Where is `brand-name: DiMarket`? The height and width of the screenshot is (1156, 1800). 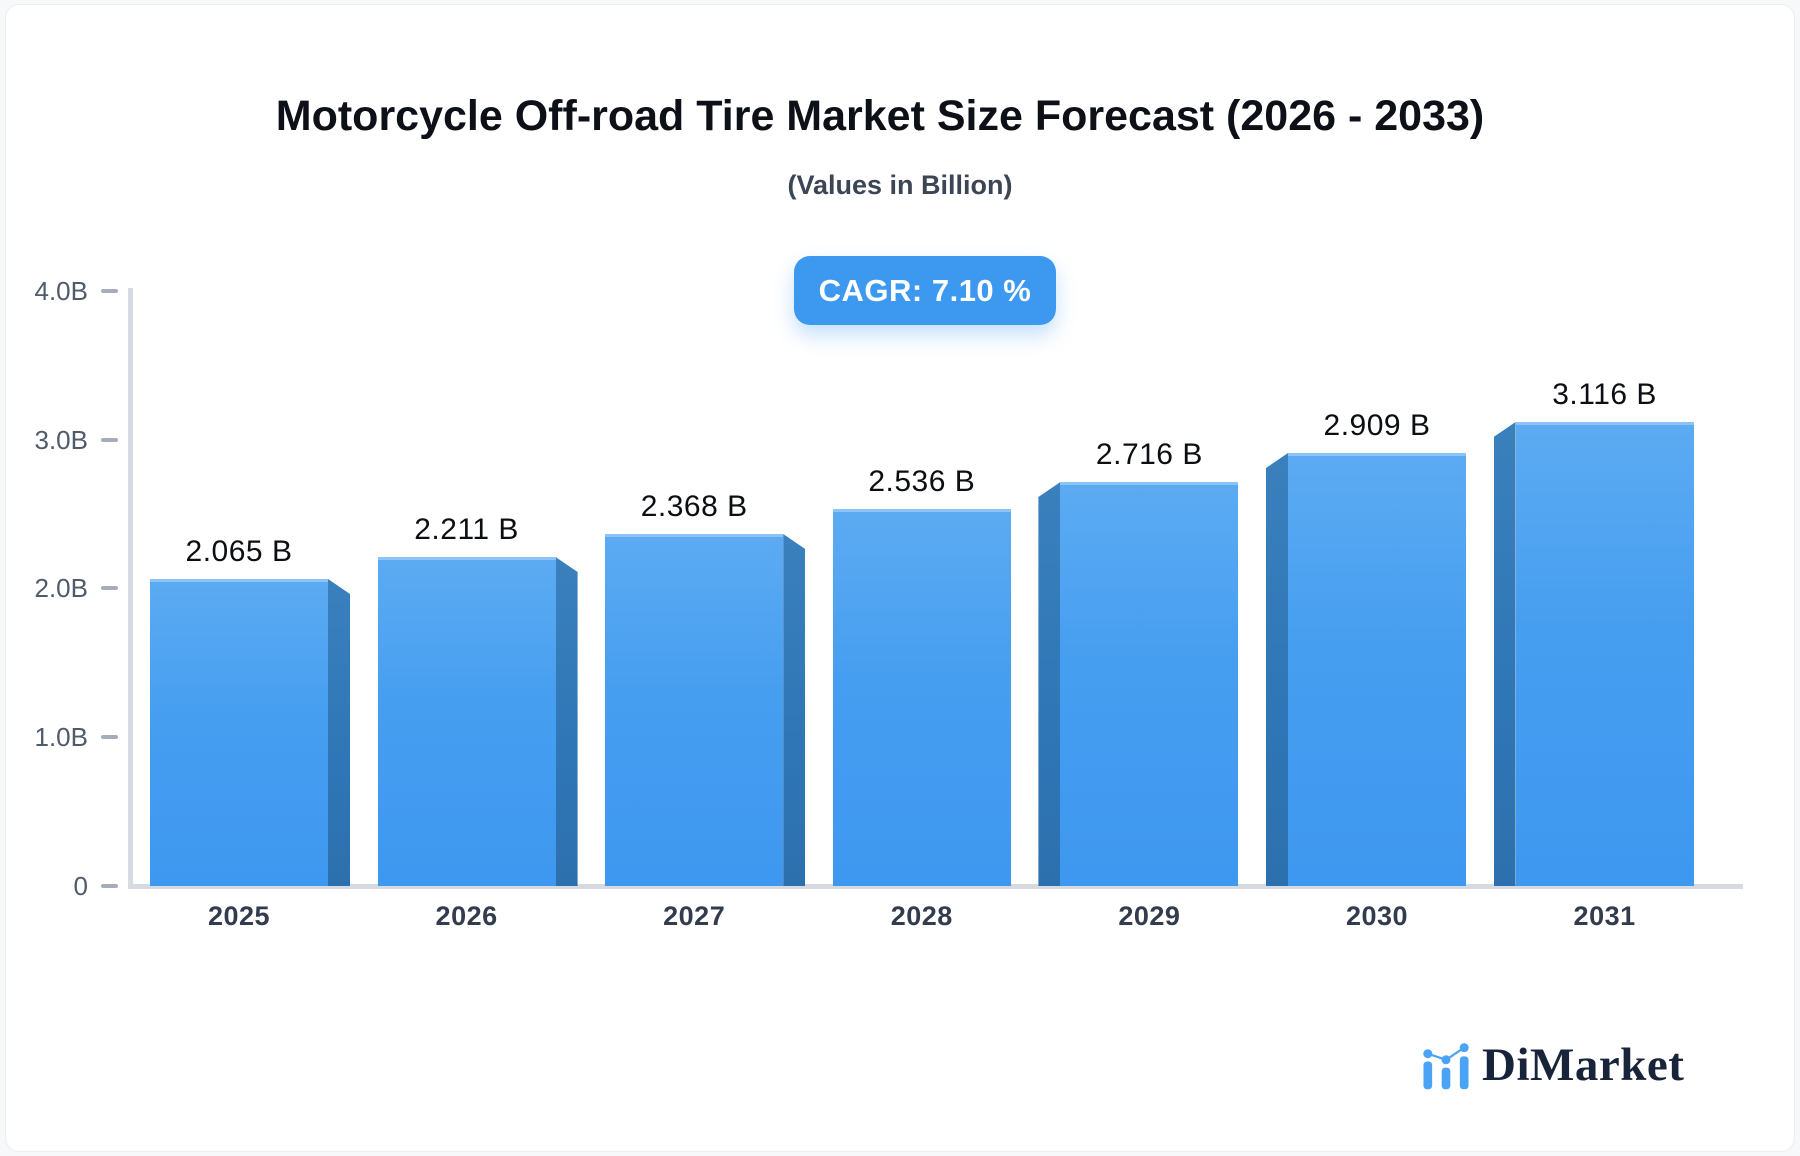
brand-name: DiMarket is located at coordinates (1583, 1065).